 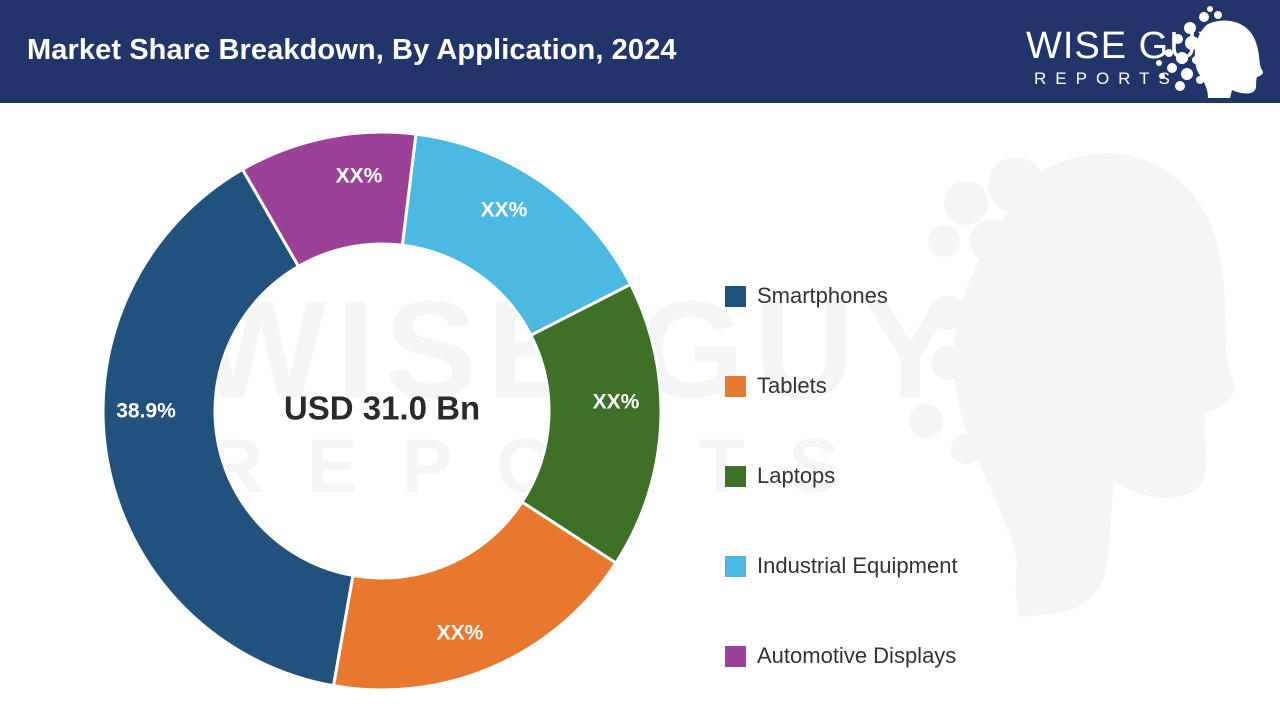 I want to click on legend-label-industrial-equipment: Industrial Equipment, so click(x=857, y=565).